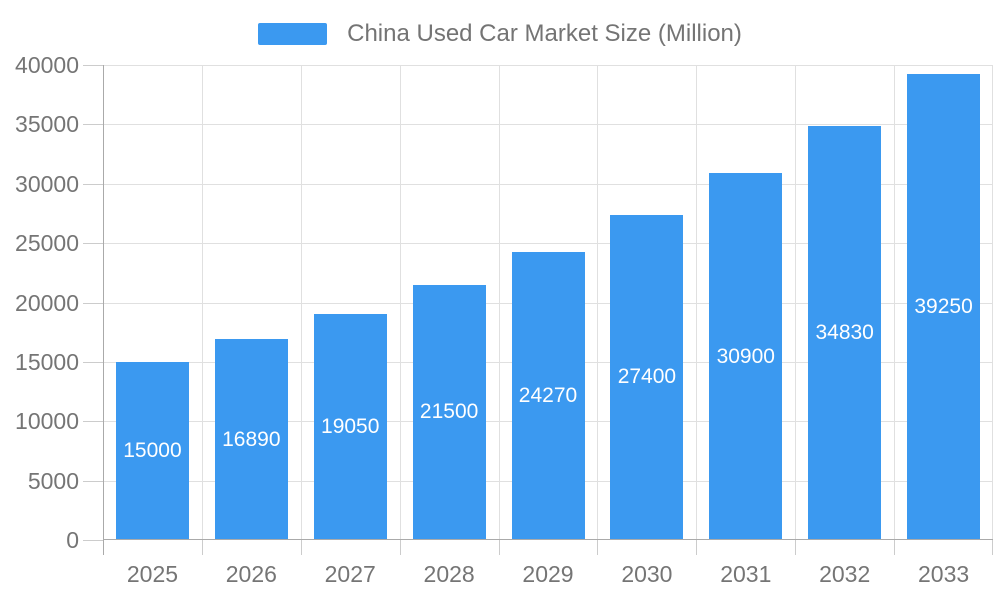 The width and height of the screenshot is (1000, 600). Describe the element at coordinates (152, 574) in the screenshot. I see `x-axis-label: 2025` at that location.